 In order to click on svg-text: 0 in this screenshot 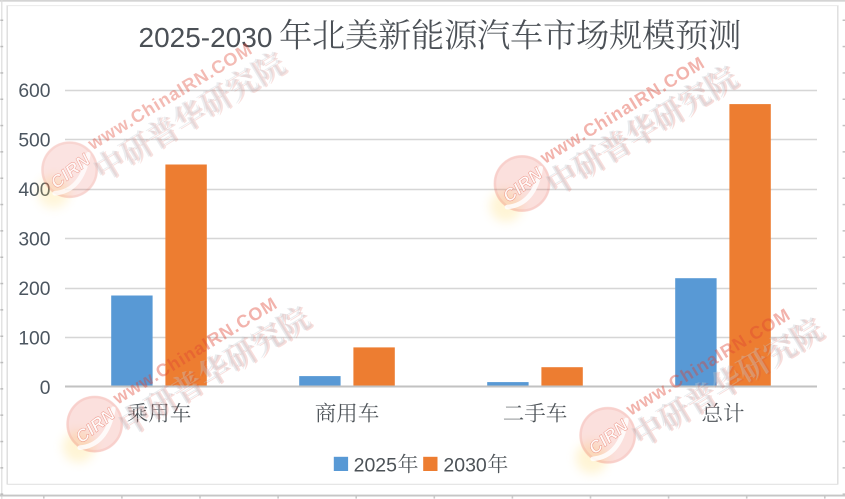, I will do `click(45, 388)`.